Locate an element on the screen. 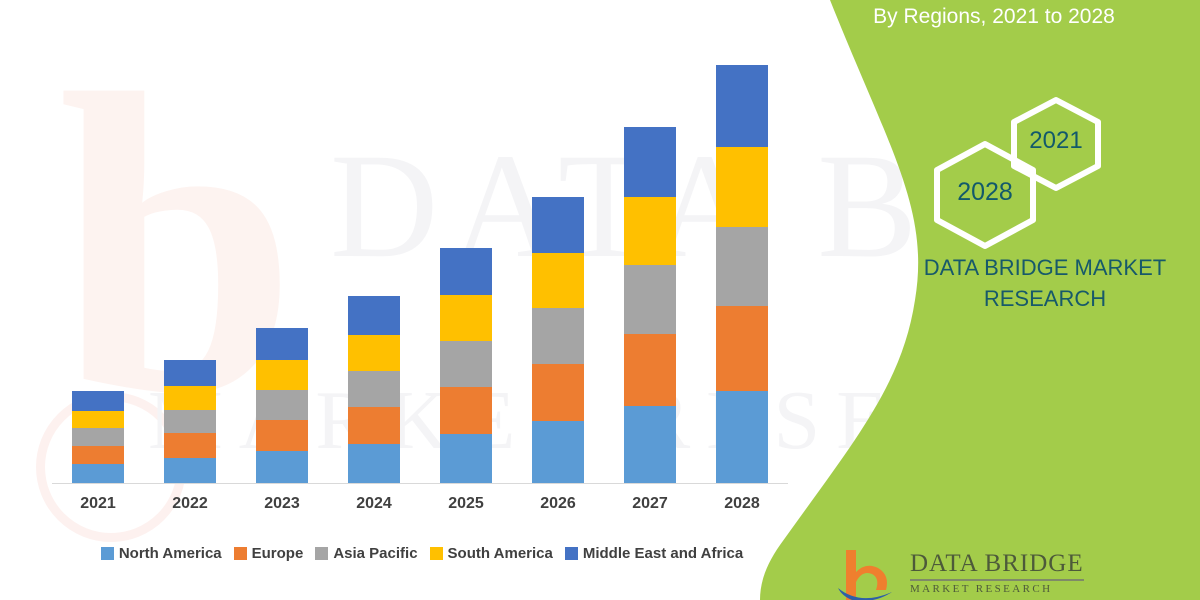 This screenshot has width=1200, height=600. x-tick-label-2024: 2024 is located at coordinates (374, 503).